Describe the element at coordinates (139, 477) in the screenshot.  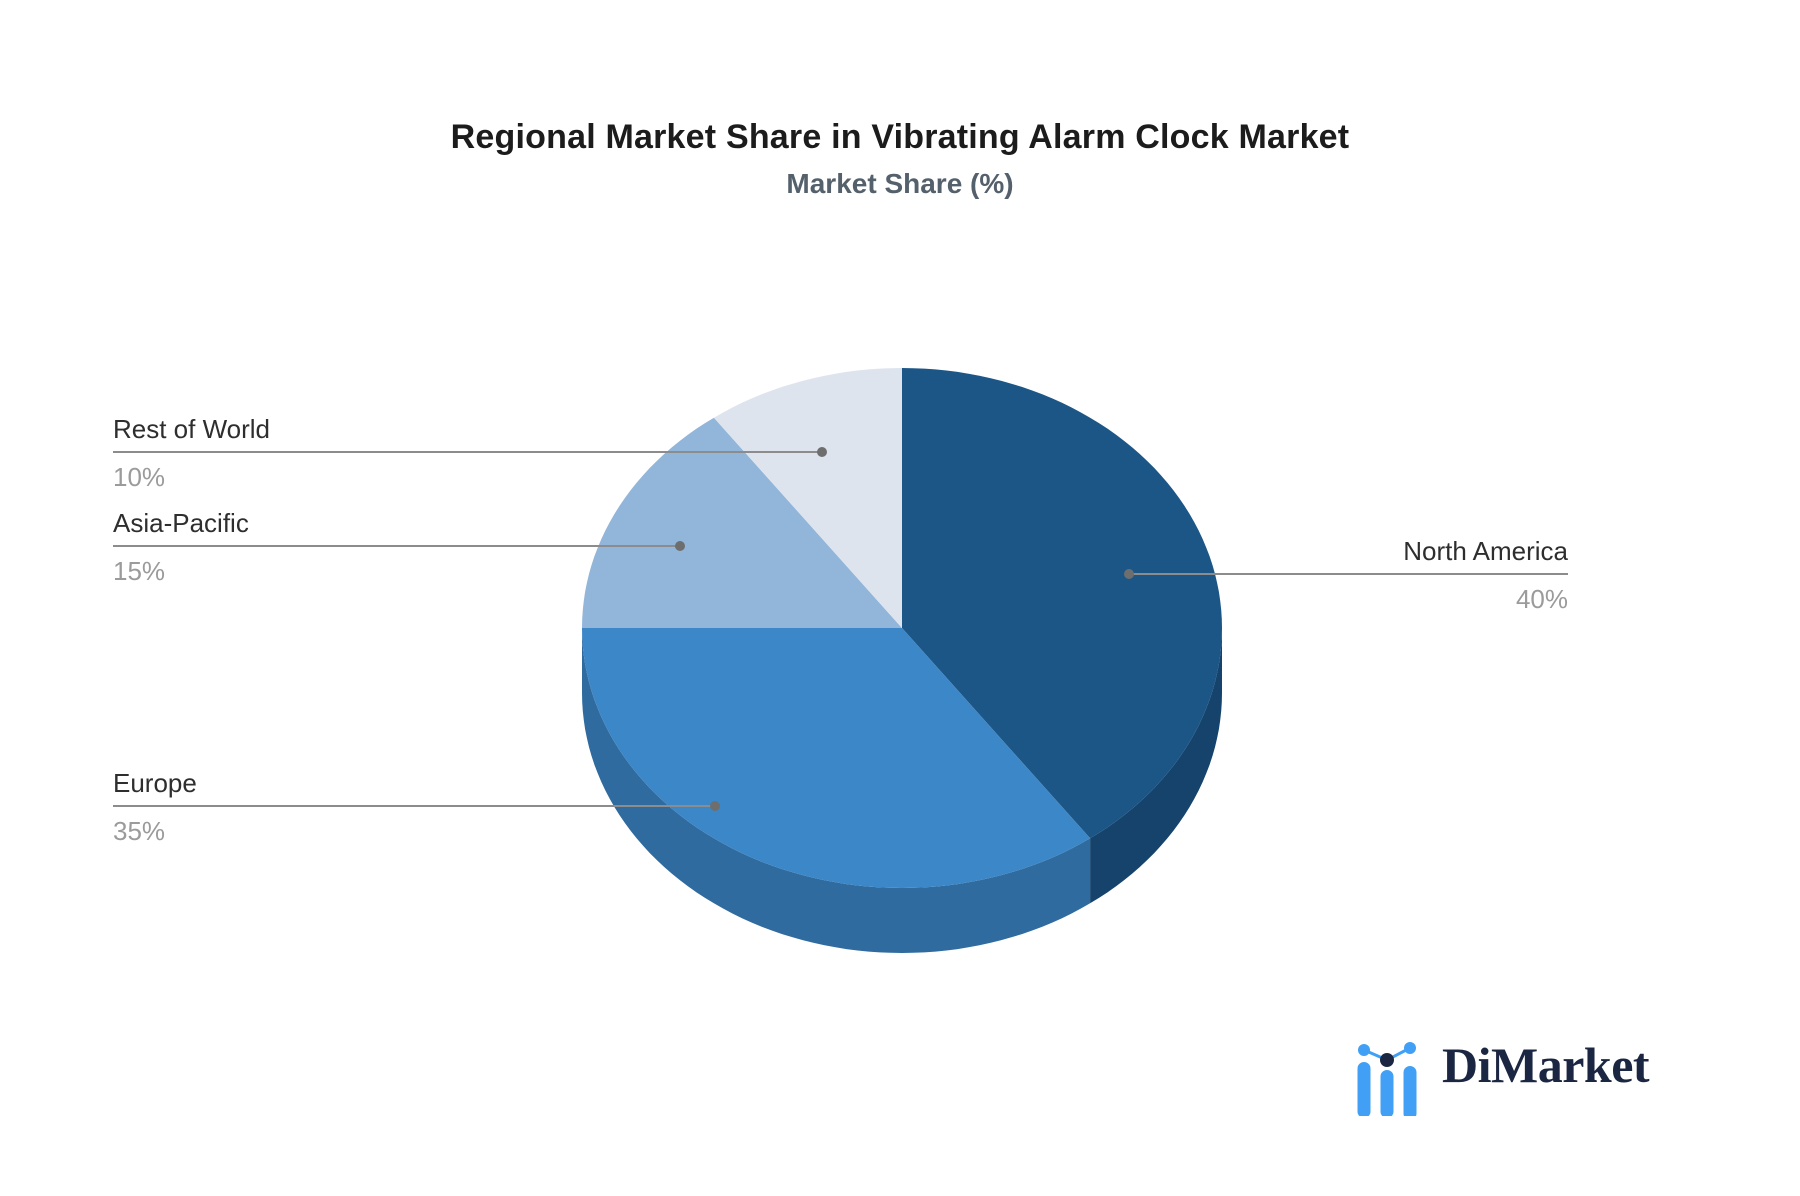
I see `slice-value: 10%` at that location.